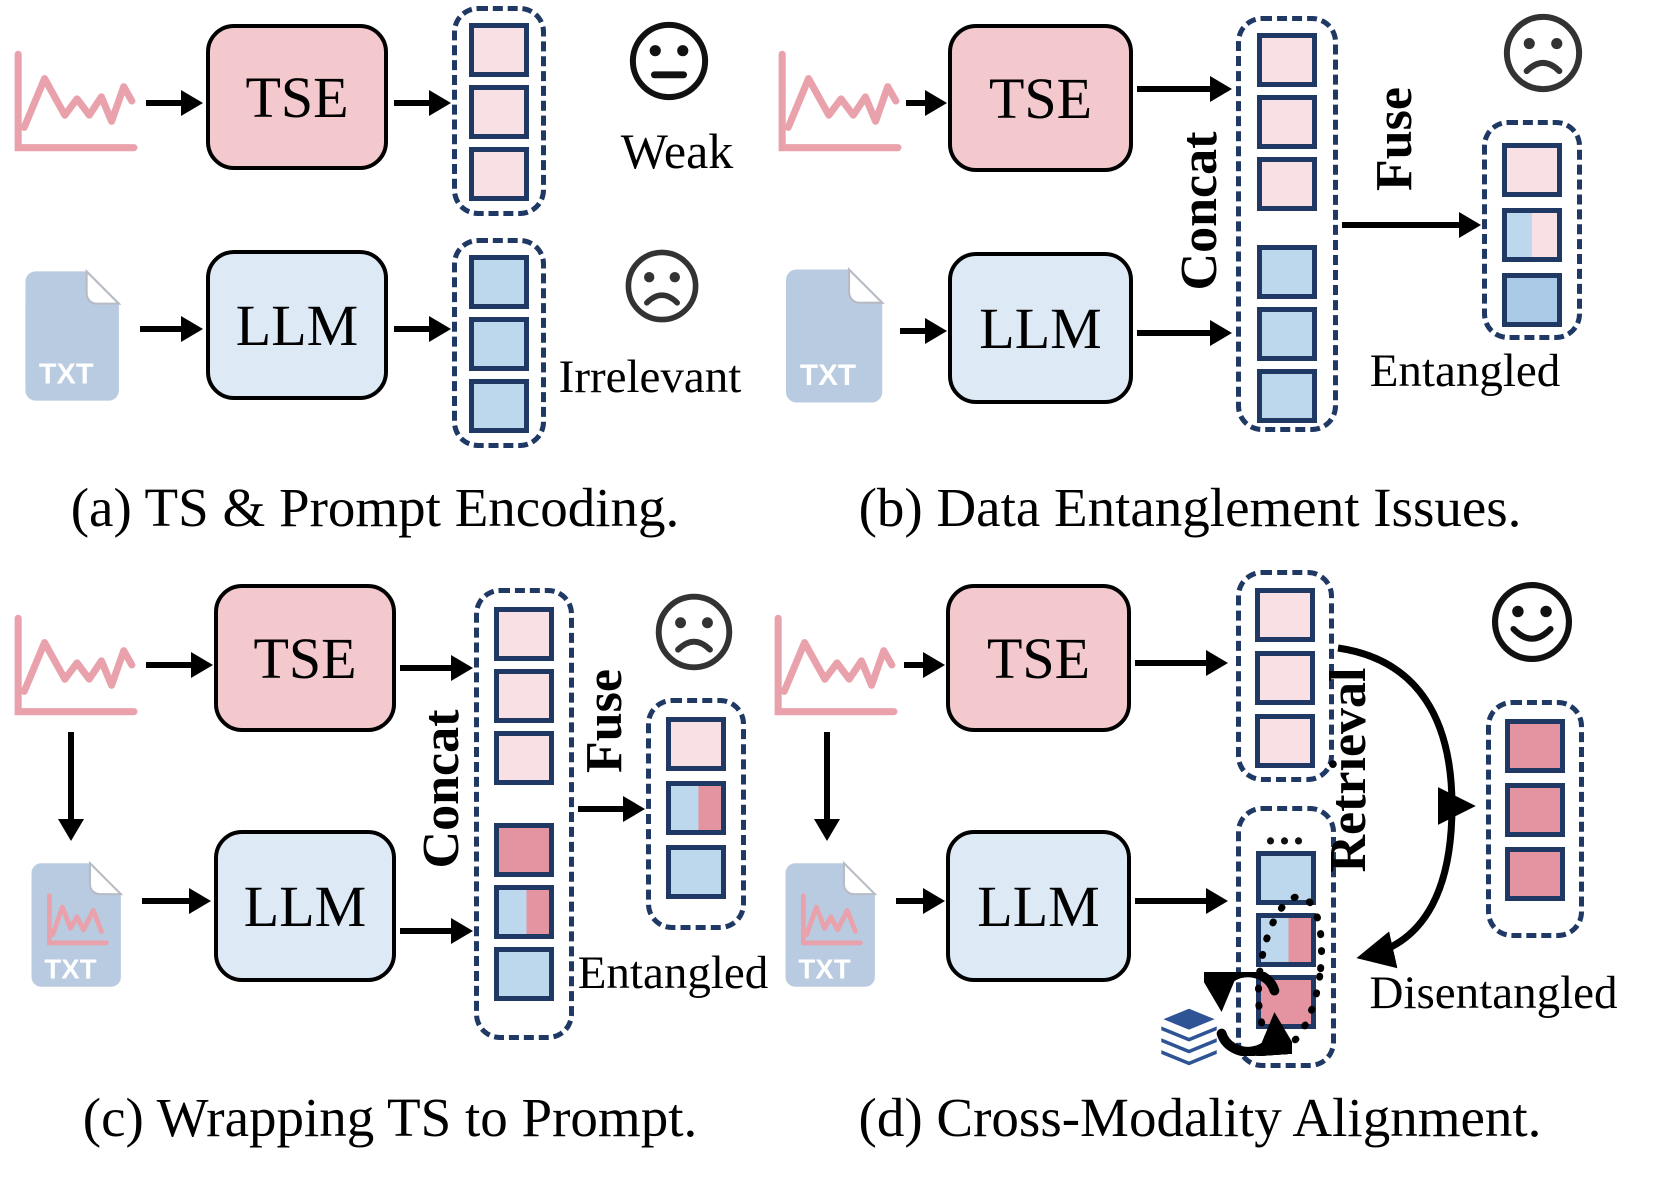  Describe the element at coordinates (1493, 993) in the screenshot. I see `assessment-disentangled: Disentangled` at that location.